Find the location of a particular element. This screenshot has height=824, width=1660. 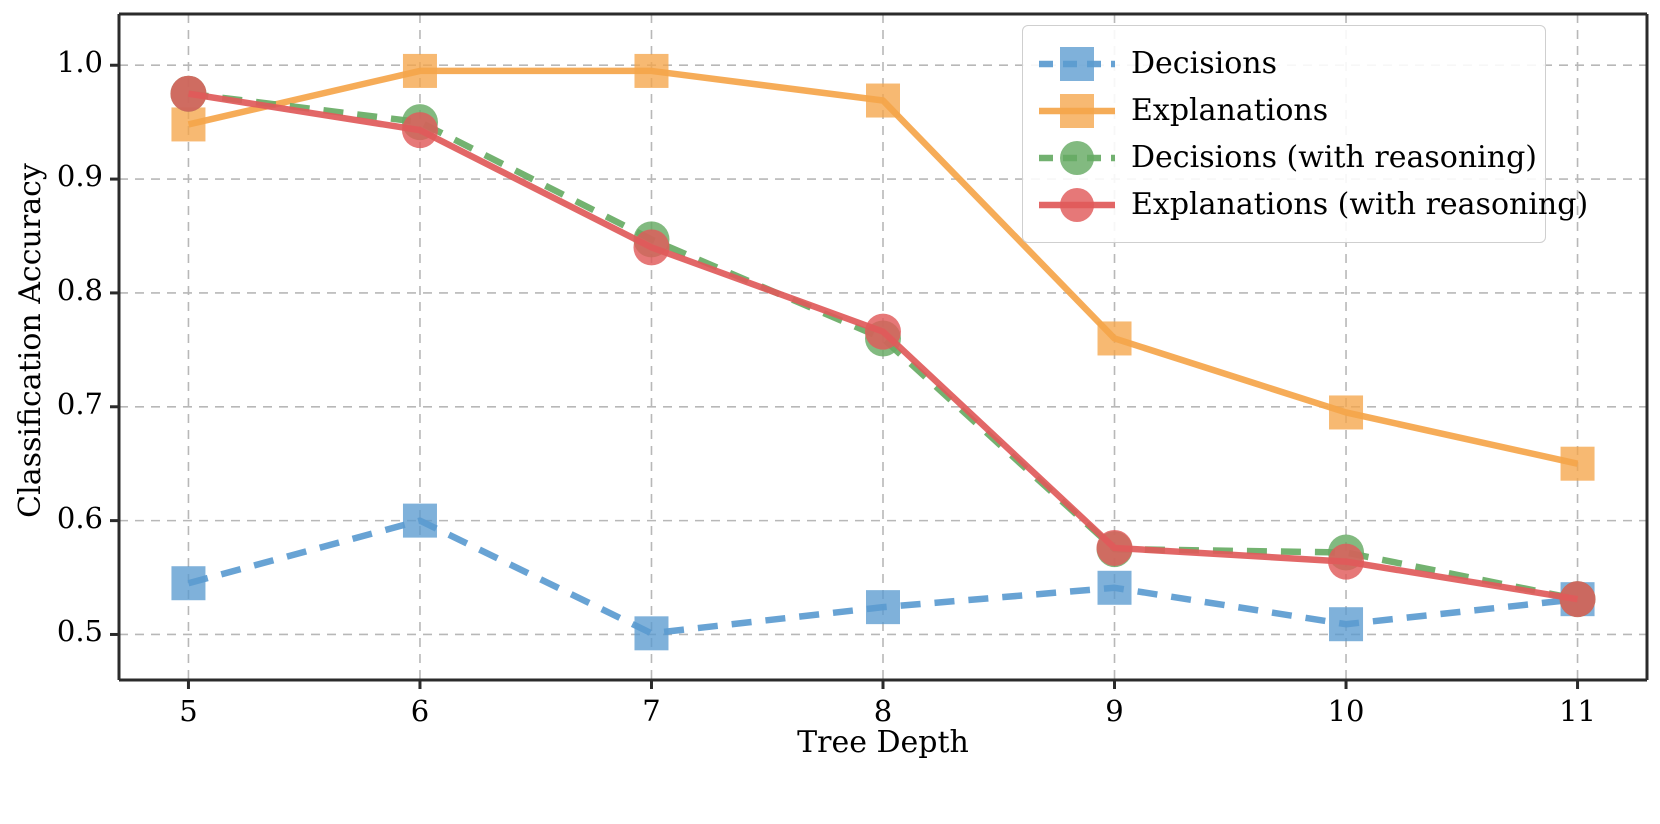

legend-swatch-decisions-reasoning is located at coordinates (1077, 157).